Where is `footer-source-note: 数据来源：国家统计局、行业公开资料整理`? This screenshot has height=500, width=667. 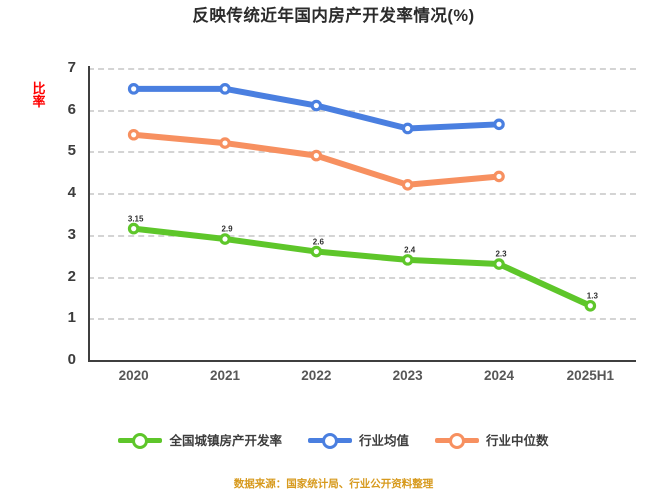 footer-source-note: 数据来源：国家统计局、行业公开资料整理 is located at coordinates (333, 484).